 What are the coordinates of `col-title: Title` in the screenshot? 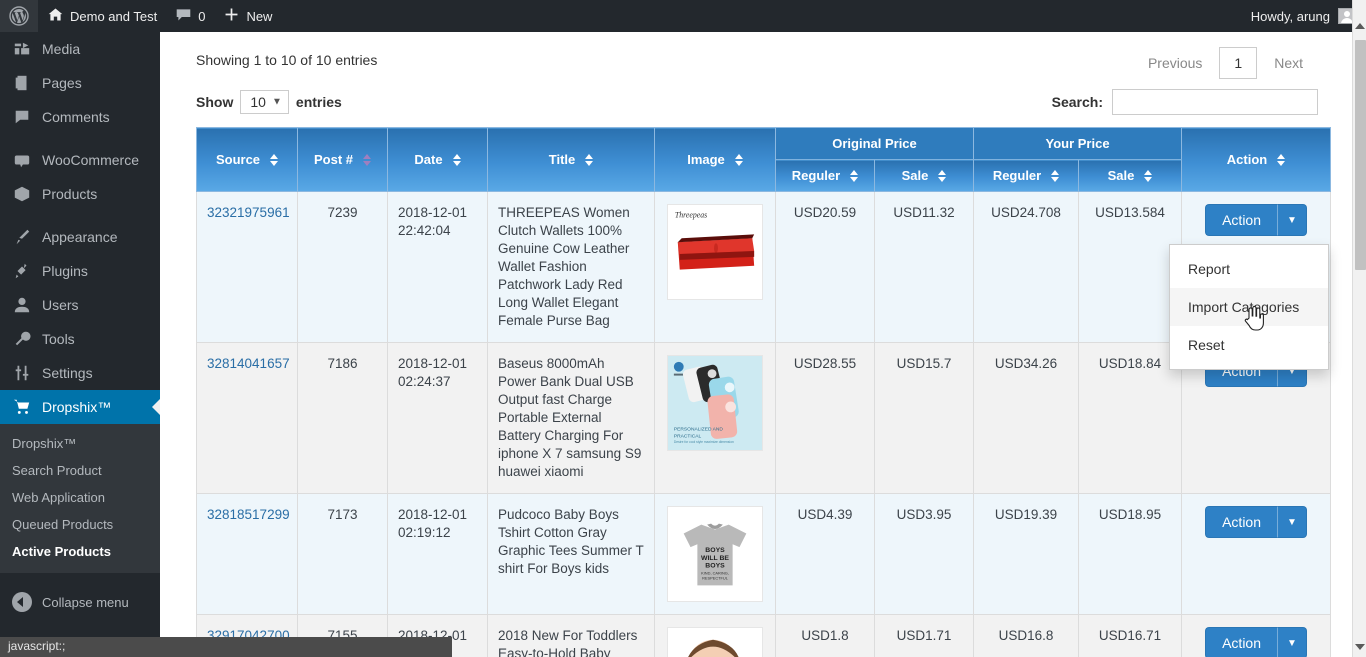 It's located at (571, 159).